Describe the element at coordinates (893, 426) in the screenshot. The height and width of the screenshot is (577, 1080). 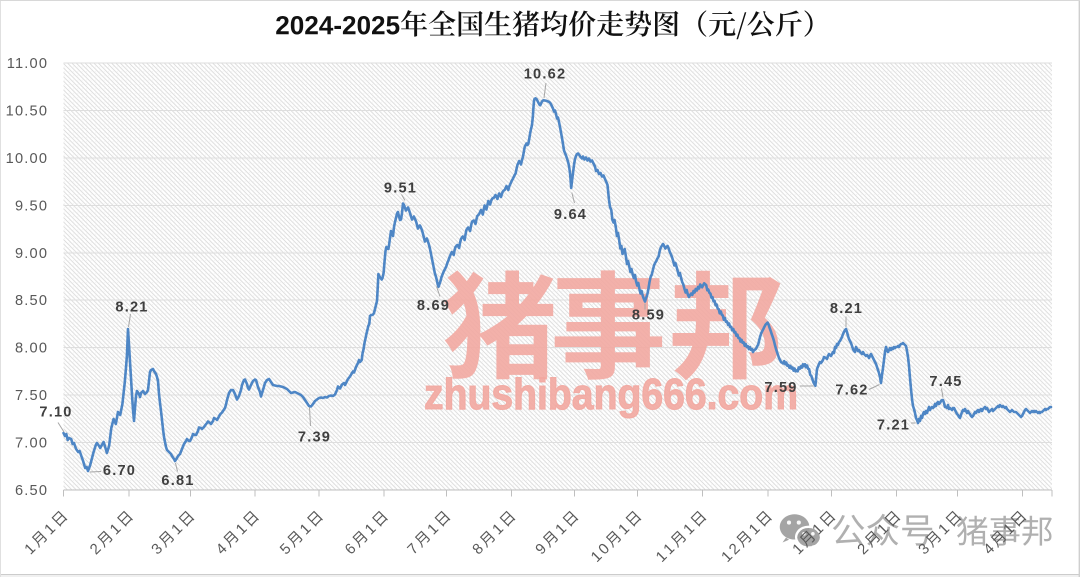
I see `svg-text: 7.21` at that location.